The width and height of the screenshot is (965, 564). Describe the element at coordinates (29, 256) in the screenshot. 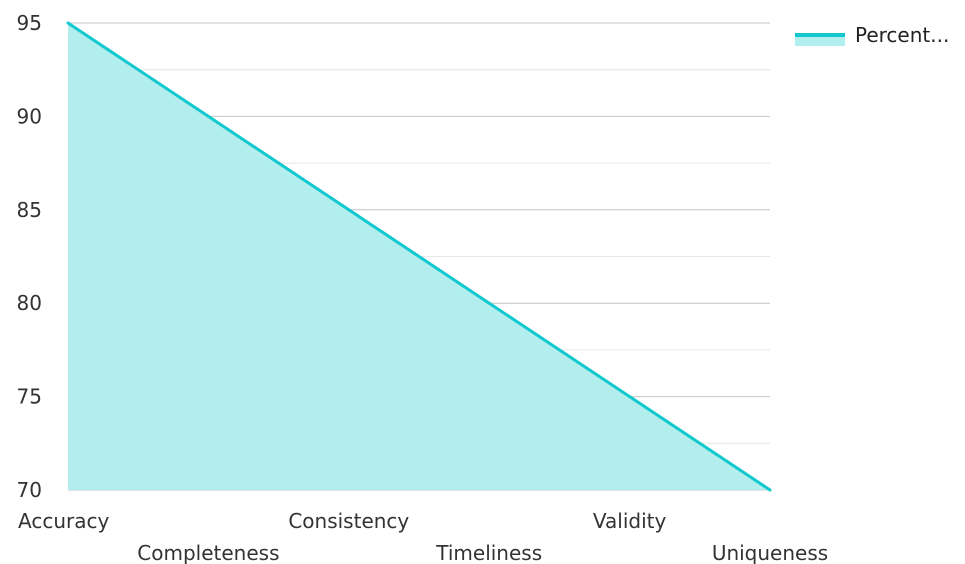

I see `y-axis: 70 75 80 85 90 95` at that location.